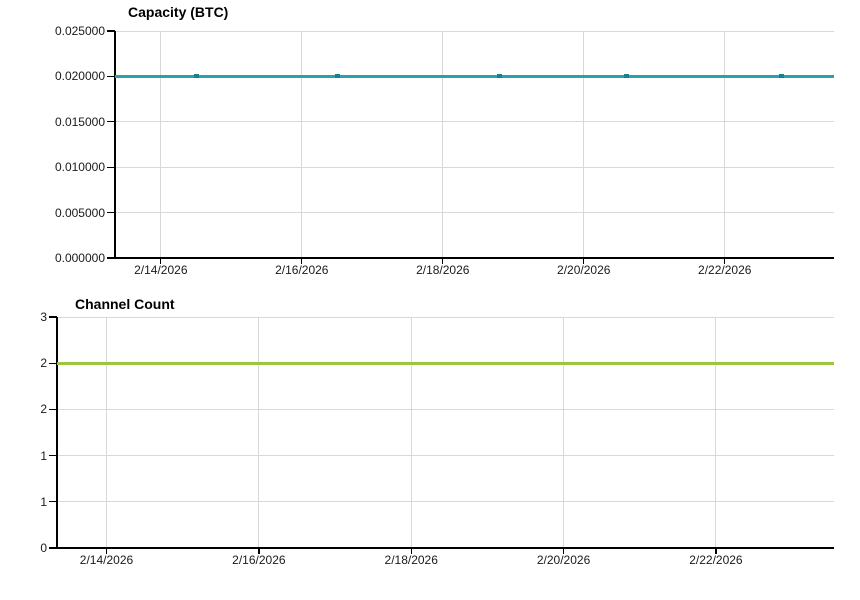  I want to click on series-line-capacity, so click(474, 76).